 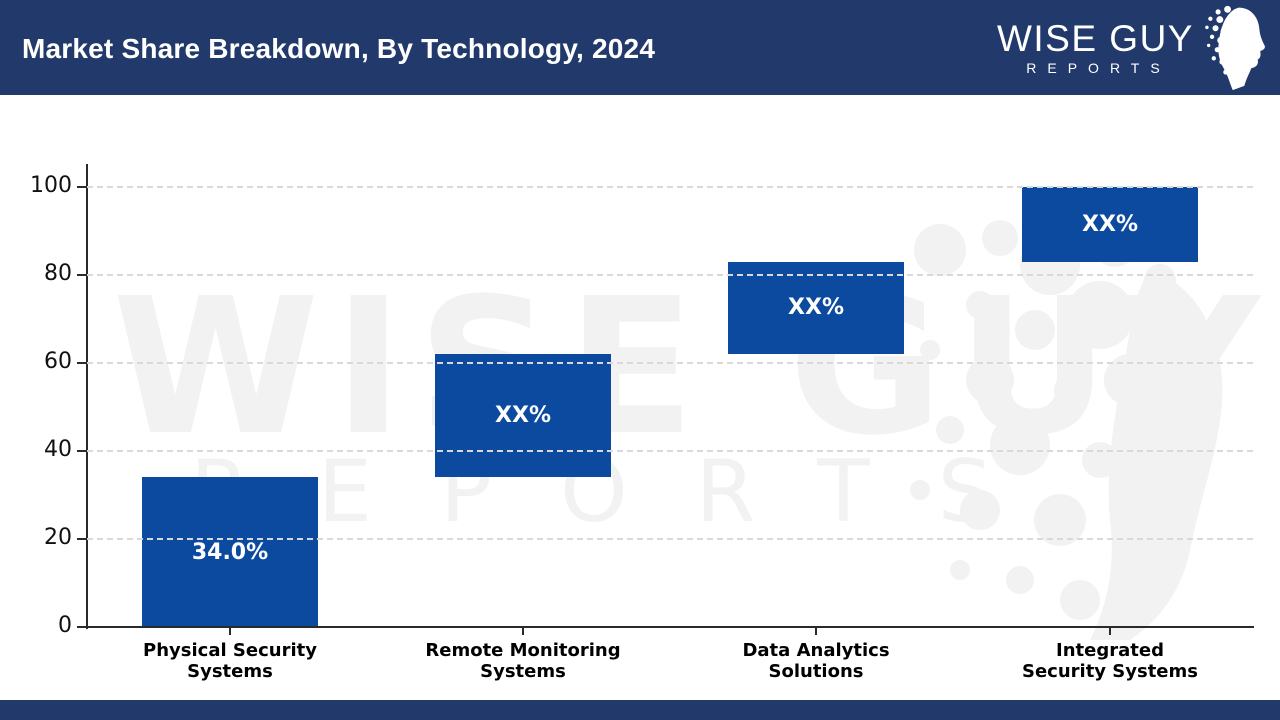 I want to click on bar-value-label: 34.0%, so click(x=230, y=552).